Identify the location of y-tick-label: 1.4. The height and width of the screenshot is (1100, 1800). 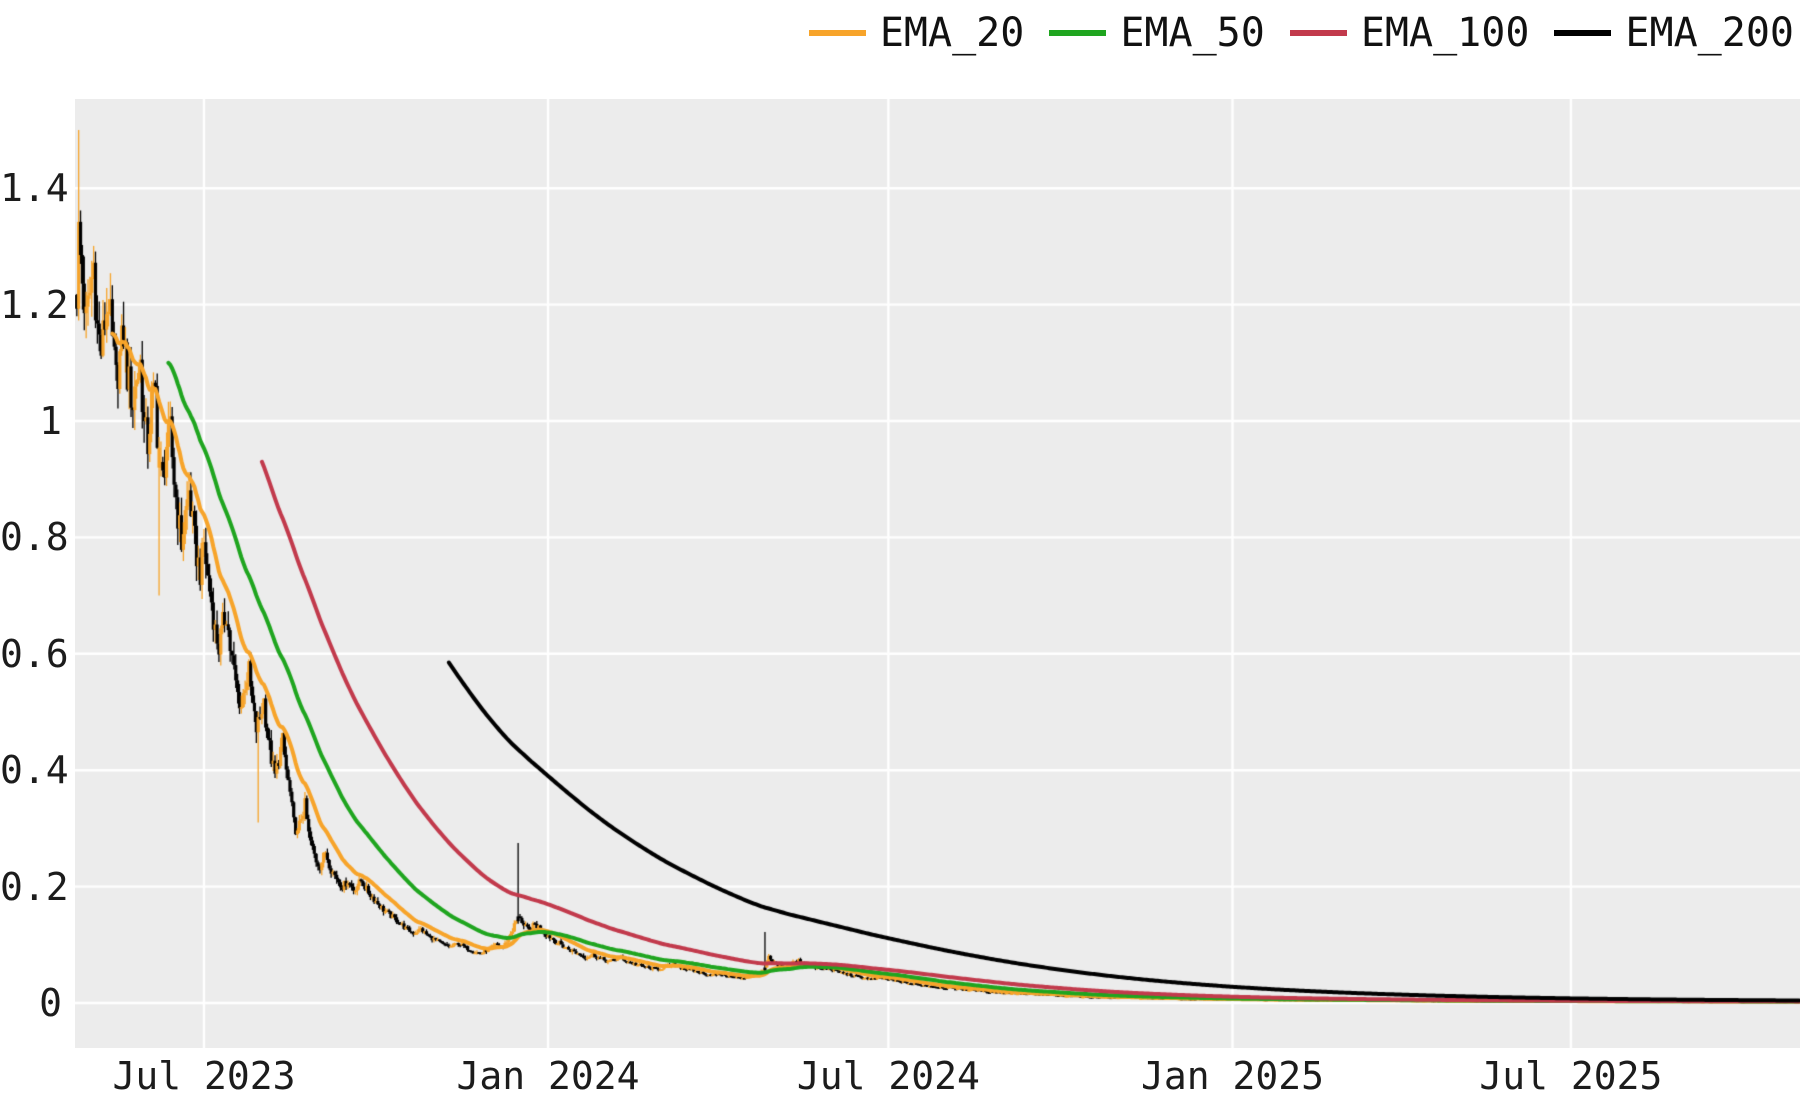
(34, 188).